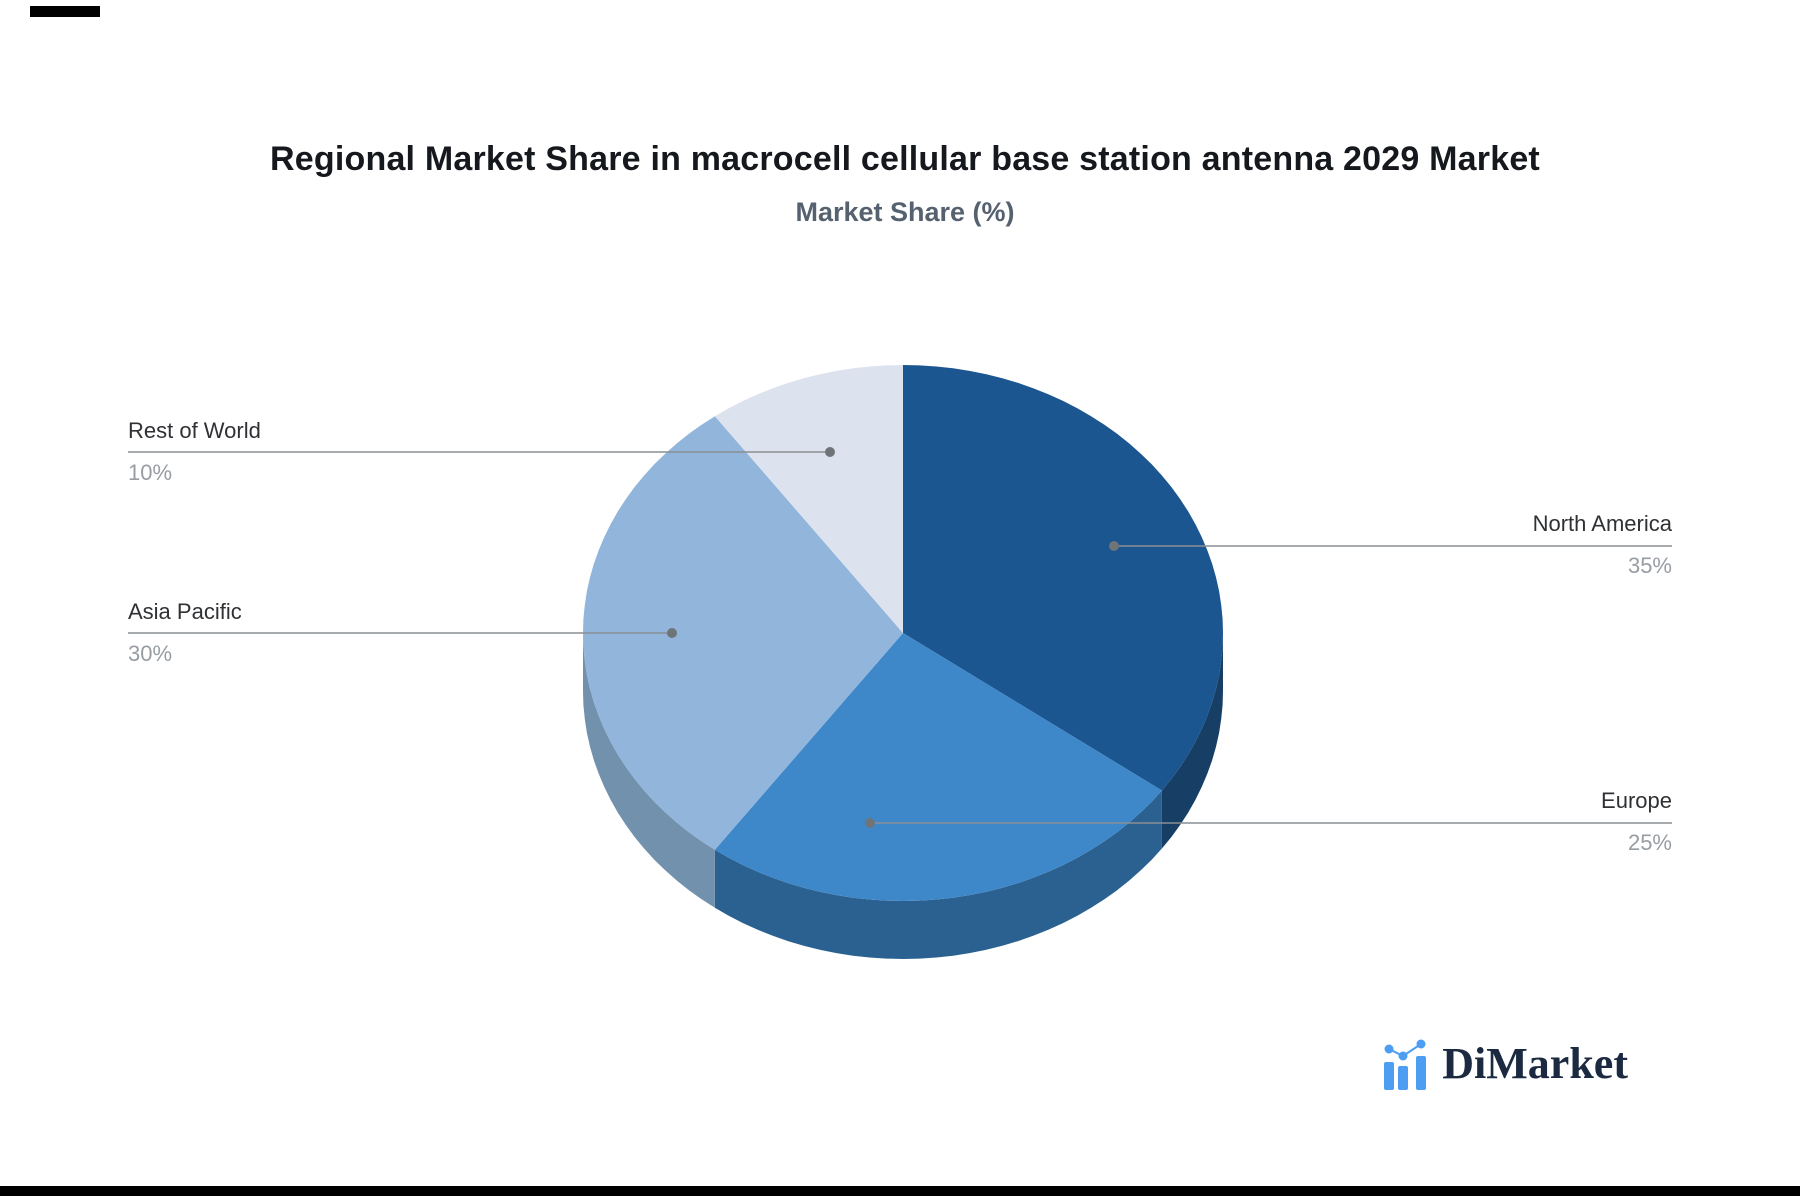 The height and width of the screenshot is (1196, 1800). Describe the element at coordinates (1535, 1063) in the screenshot. I see `logo-text: DiMarket` at that location.